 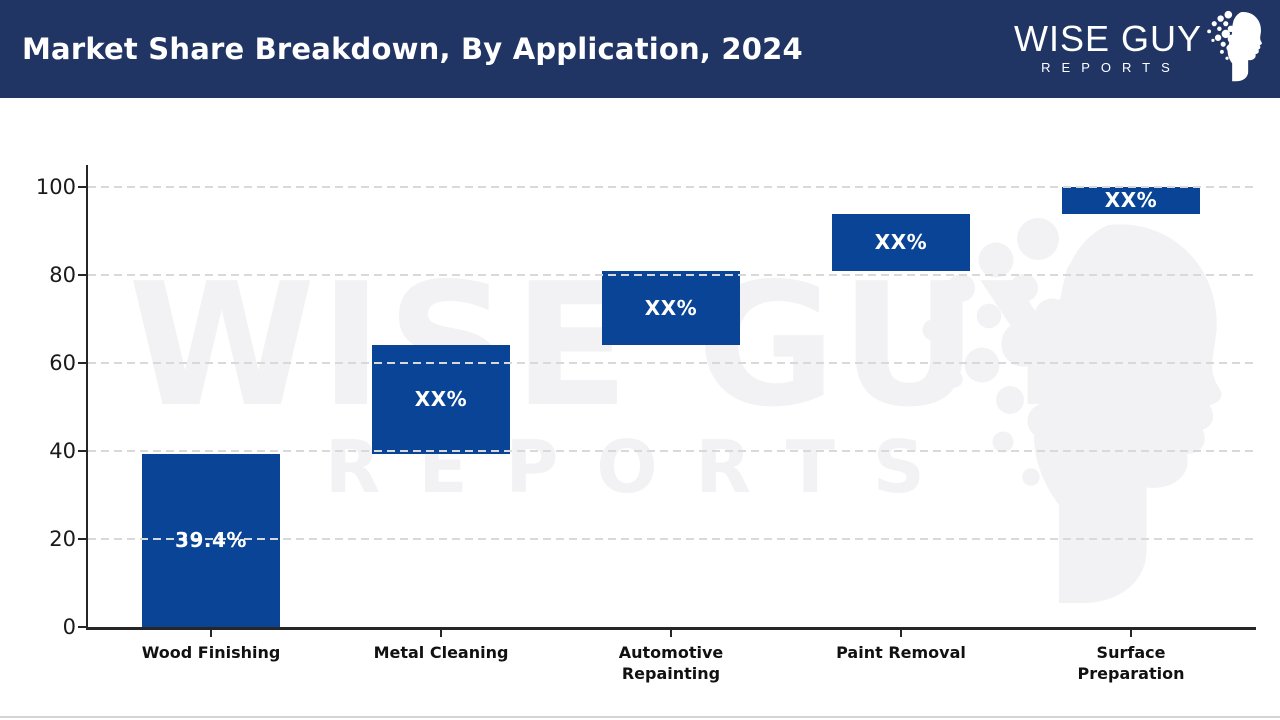 I want to click on logo-subtitle: REPORTS, so click(x=1111, y=67).